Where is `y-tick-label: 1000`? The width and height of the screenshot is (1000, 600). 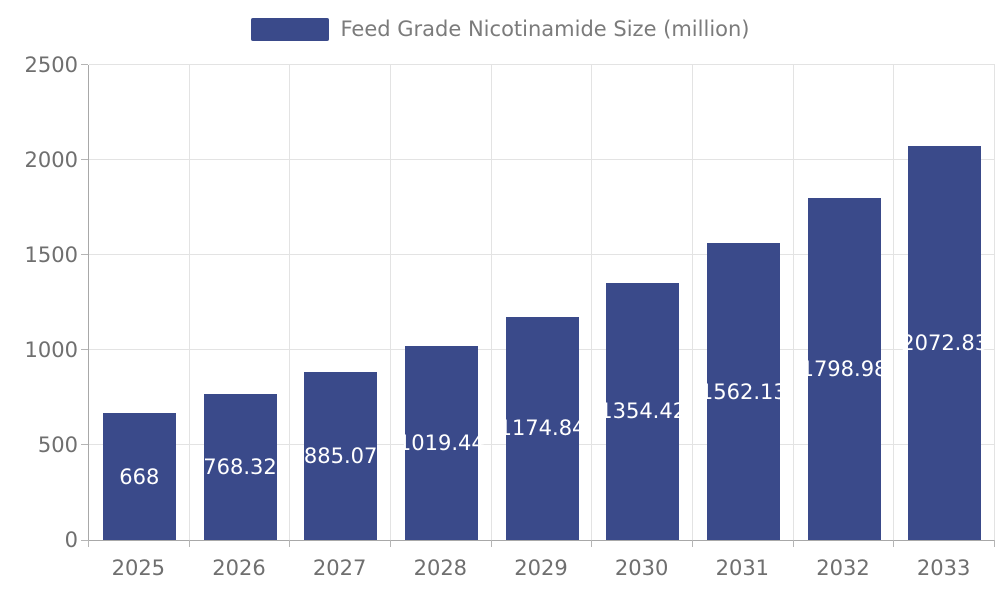
y-tick-label: 1000 is located at coordinates (51, 350).